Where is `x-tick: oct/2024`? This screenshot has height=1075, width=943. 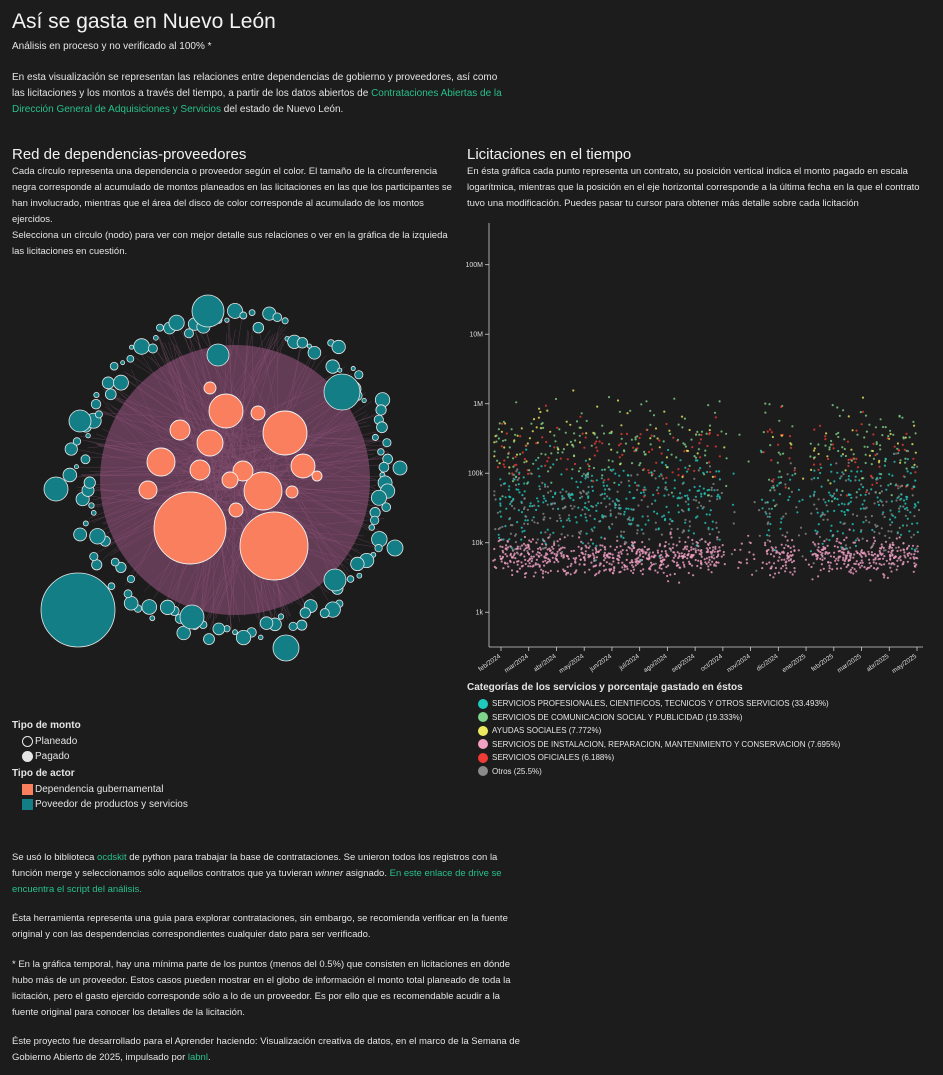
x-tick: oct/2024 is located at coordinates (712, 660).